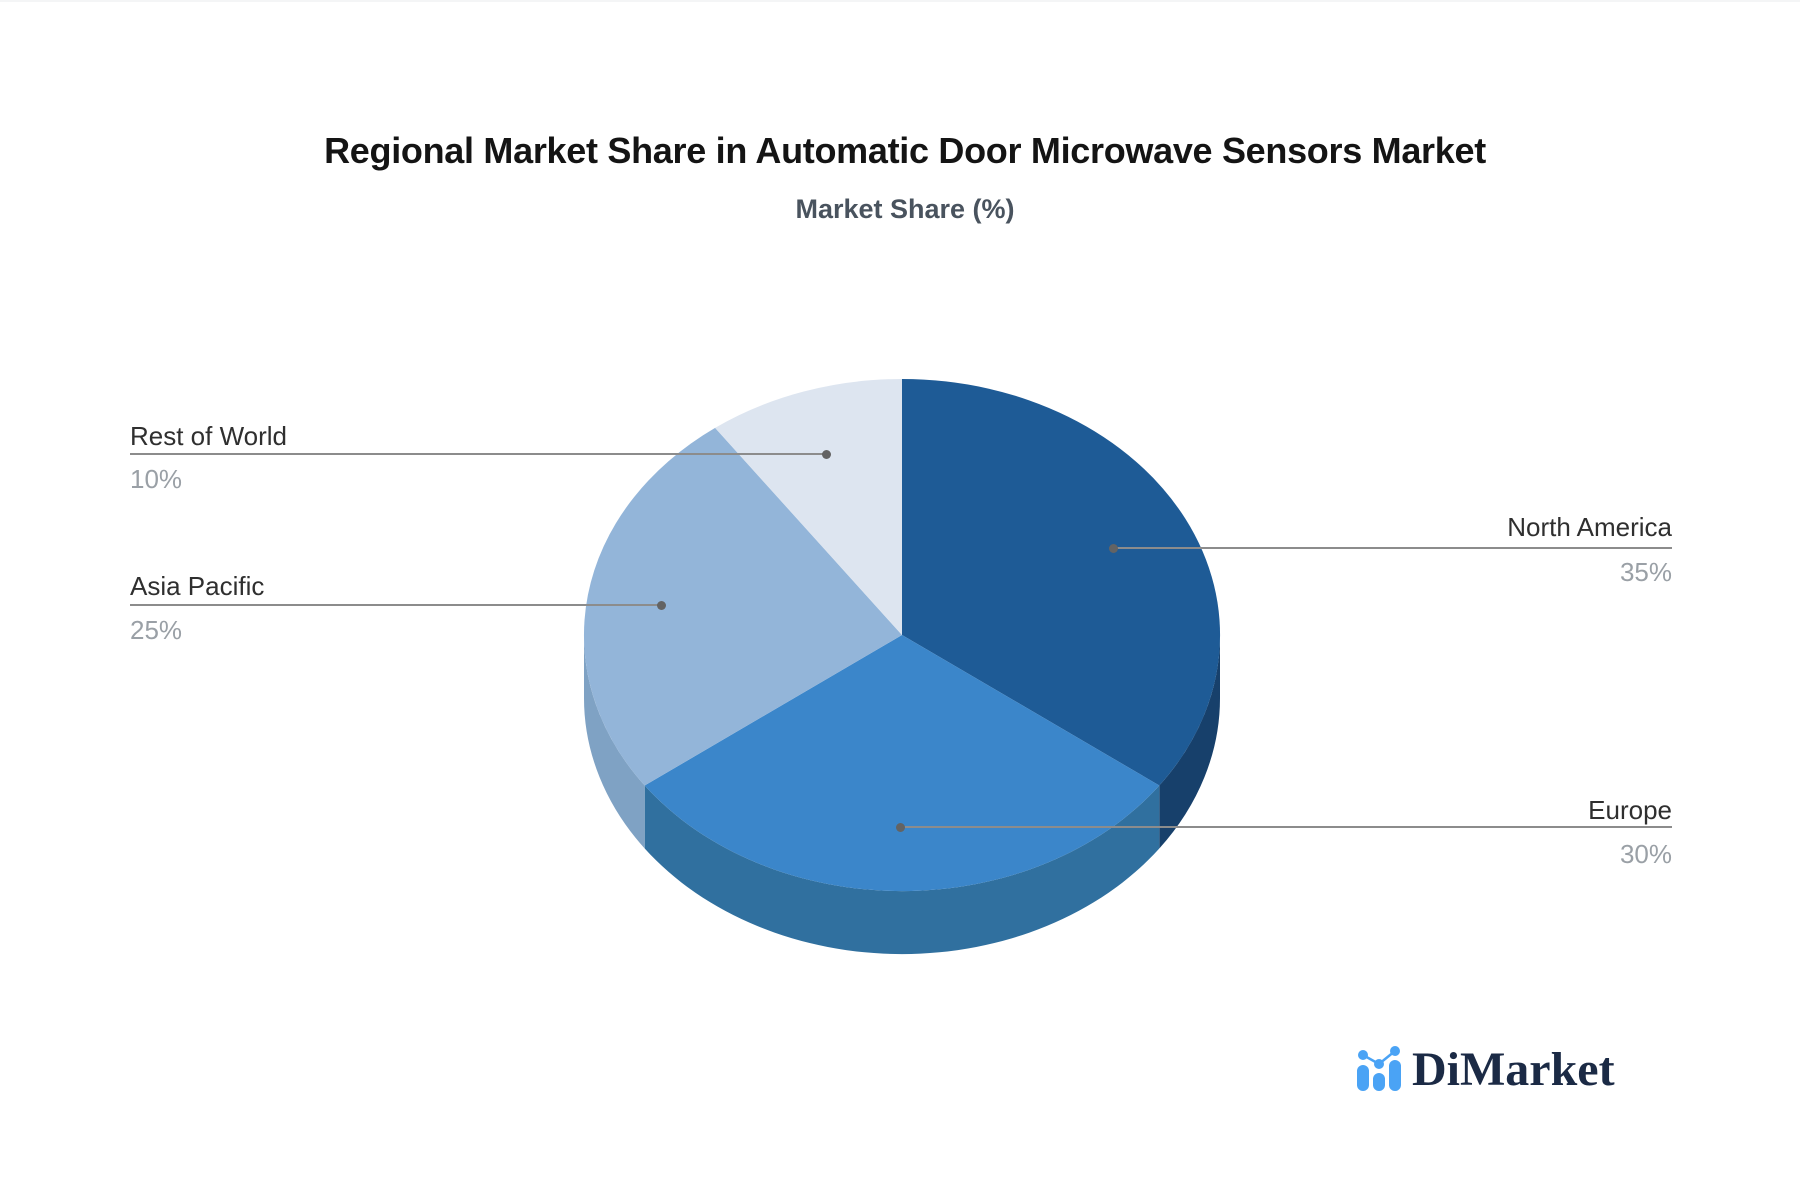  What do you see at coordinates (1513, 1069) in the screenshot?
I see `logo-text: DiMarket` at bounding box center [1513, 1069].